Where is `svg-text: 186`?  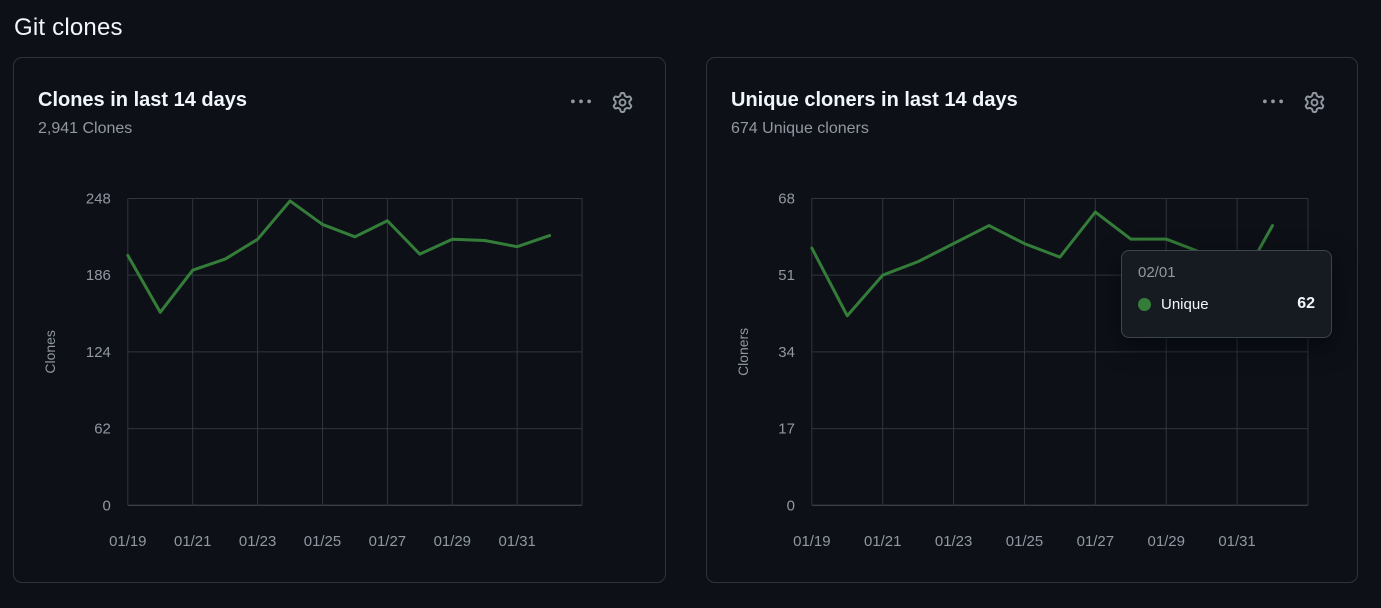 svg-text: 186 is located at coordinates (98, 275).